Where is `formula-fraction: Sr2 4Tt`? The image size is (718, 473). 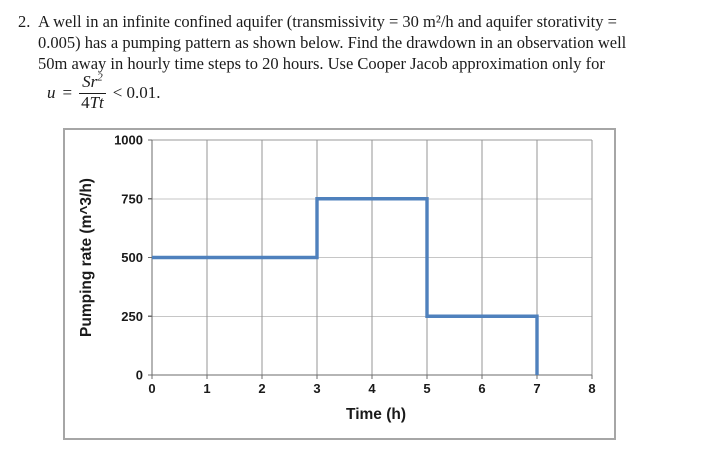
formula-fraction: Sr2 4Tt is located at coordinates (92, 92).